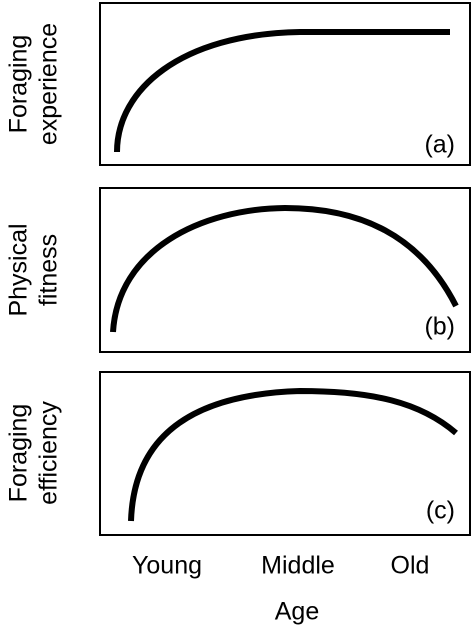 The width and height of the screenshot is (474, 633). Describe the element at coordinates (49, 453) in the screenshot. I see `y-label: efficiency` at that location.